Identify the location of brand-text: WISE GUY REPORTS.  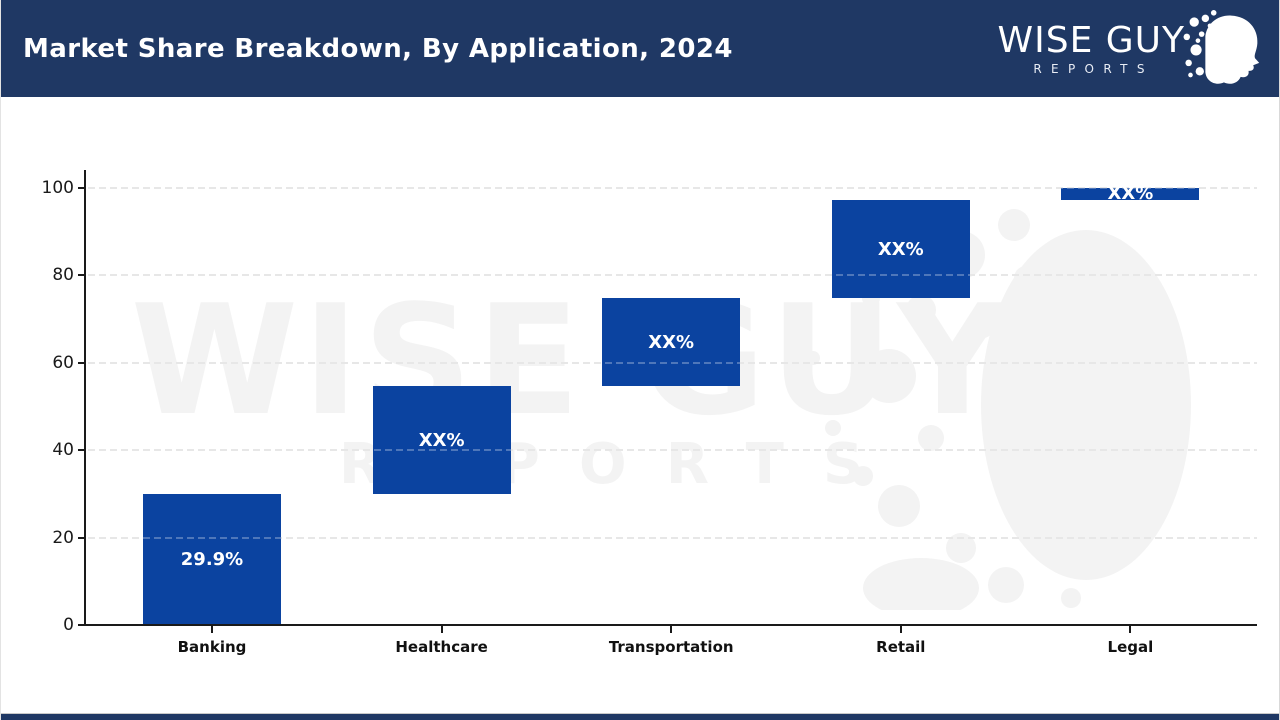
(1092, 49).